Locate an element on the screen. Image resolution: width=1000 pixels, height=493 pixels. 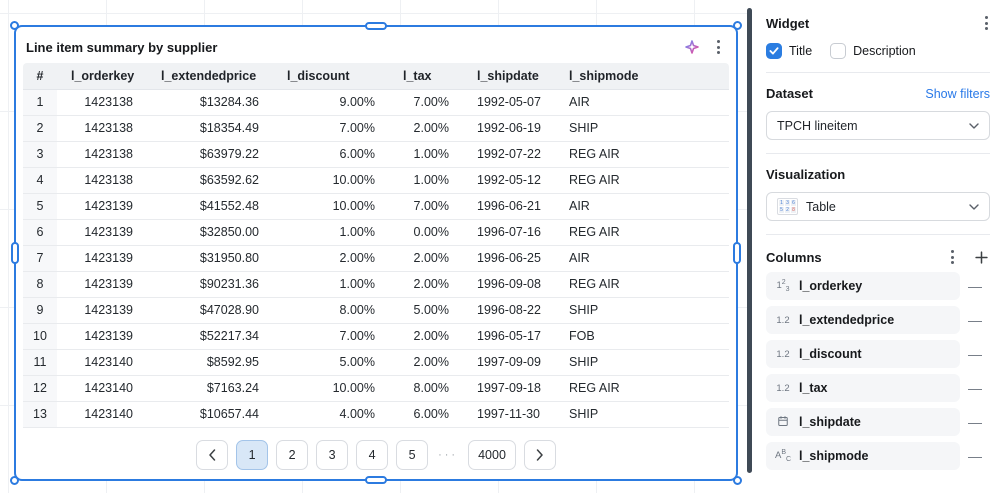
column-item-row: 123 l_orderkey — is located at coordinates (878, 286).